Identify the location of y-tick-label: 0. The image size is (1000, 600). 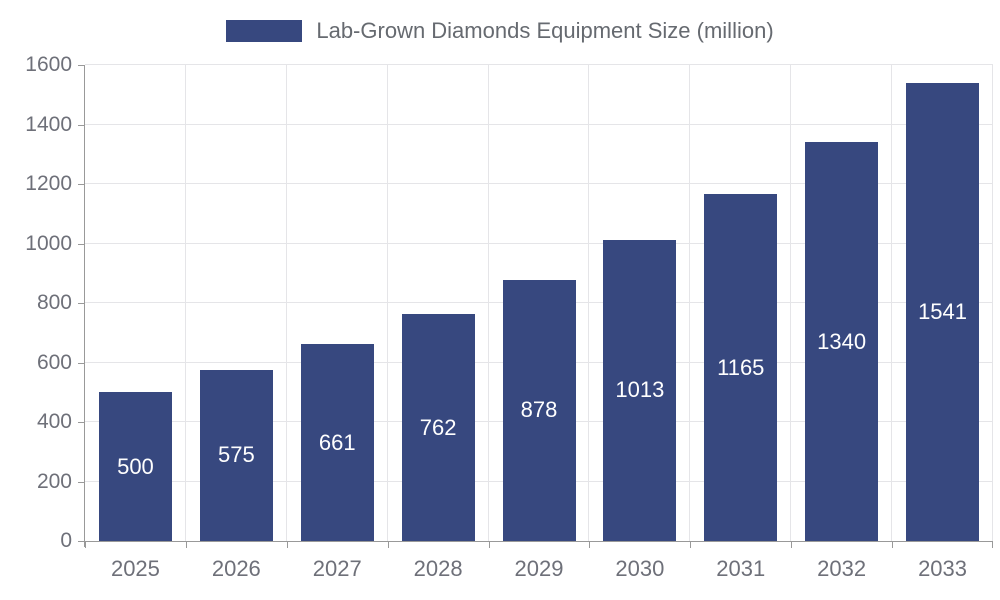
(66, 540).